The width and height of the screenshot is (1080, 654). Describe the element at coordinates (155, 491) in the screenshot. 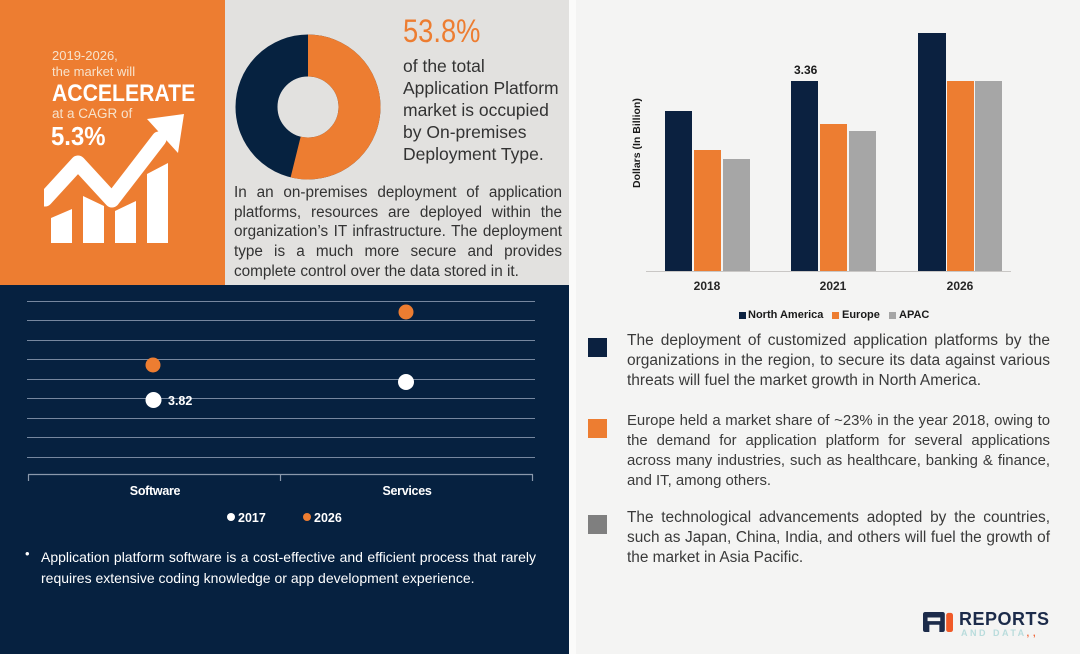

I see `svg-text: Software` at that location.